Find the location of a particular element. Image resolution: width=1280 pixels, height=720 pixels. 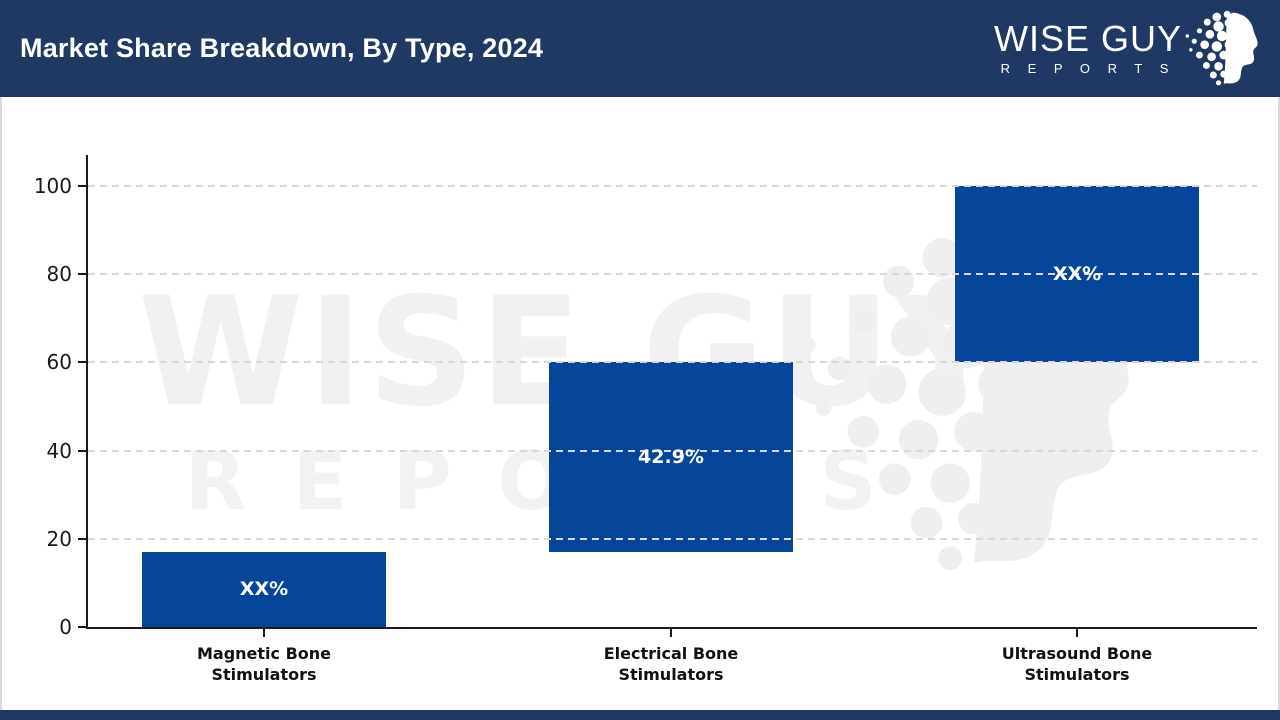

logo: WISE GUY R E P O R T S is located at coordinates (1130, 49).